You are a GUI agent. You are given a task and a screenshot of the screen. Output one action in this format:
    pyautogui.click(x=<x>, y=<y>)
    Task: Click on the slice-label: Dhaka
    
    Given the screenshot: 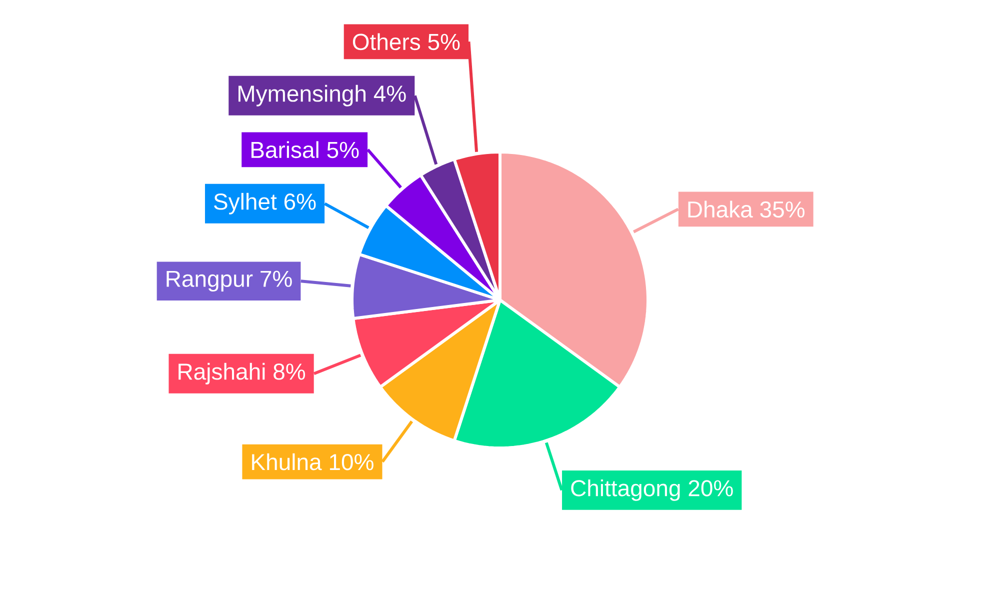 What is the action you would take?
    pyautogui.click(x=720, y=209)
    